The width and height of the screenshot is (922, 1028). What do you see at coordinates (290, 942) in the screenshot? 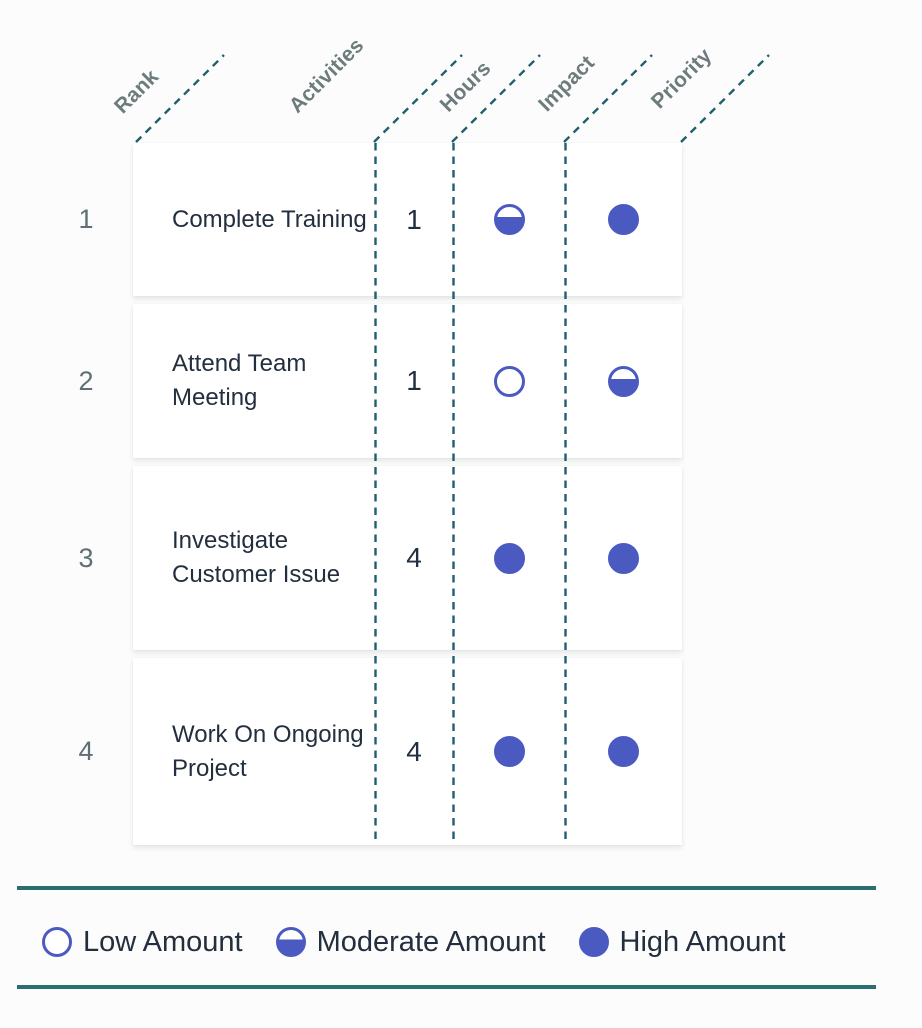
I see `moderate-amount-icon` at bounding box center [290, 942].